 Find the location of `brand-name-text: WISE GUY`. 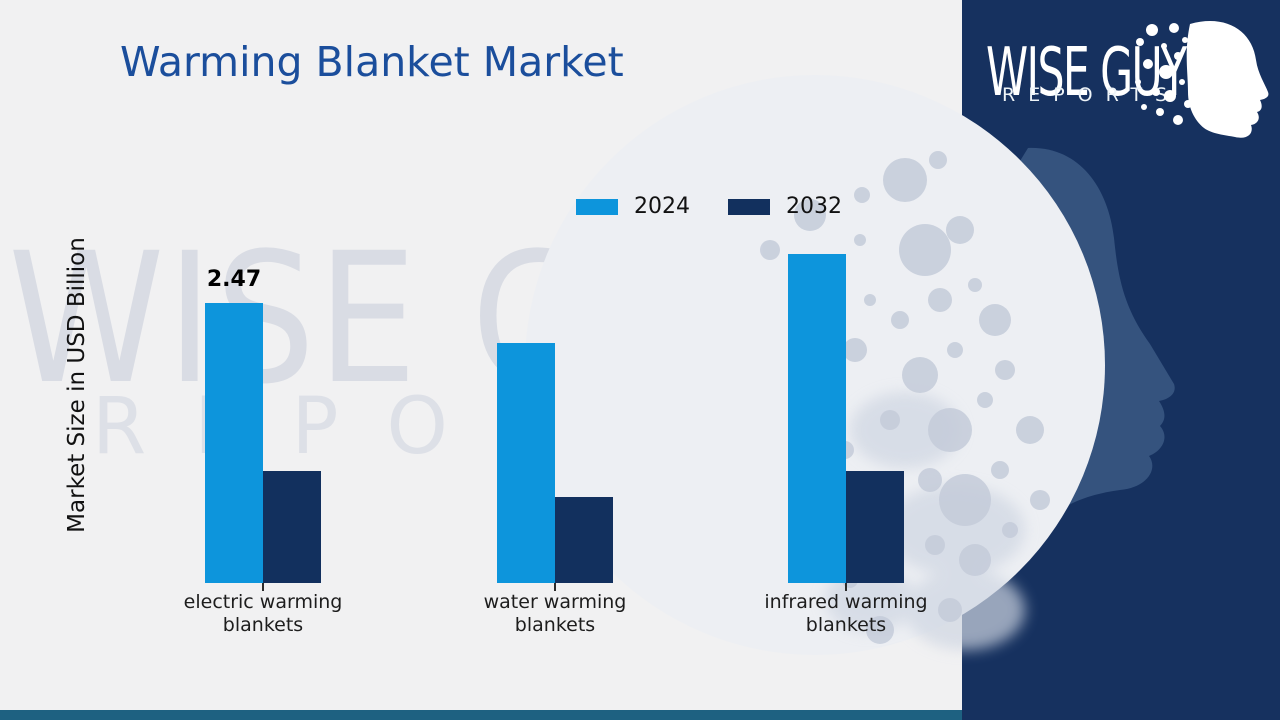

brand-name-text: WISE GUY is located at coordinates (1086, 73).